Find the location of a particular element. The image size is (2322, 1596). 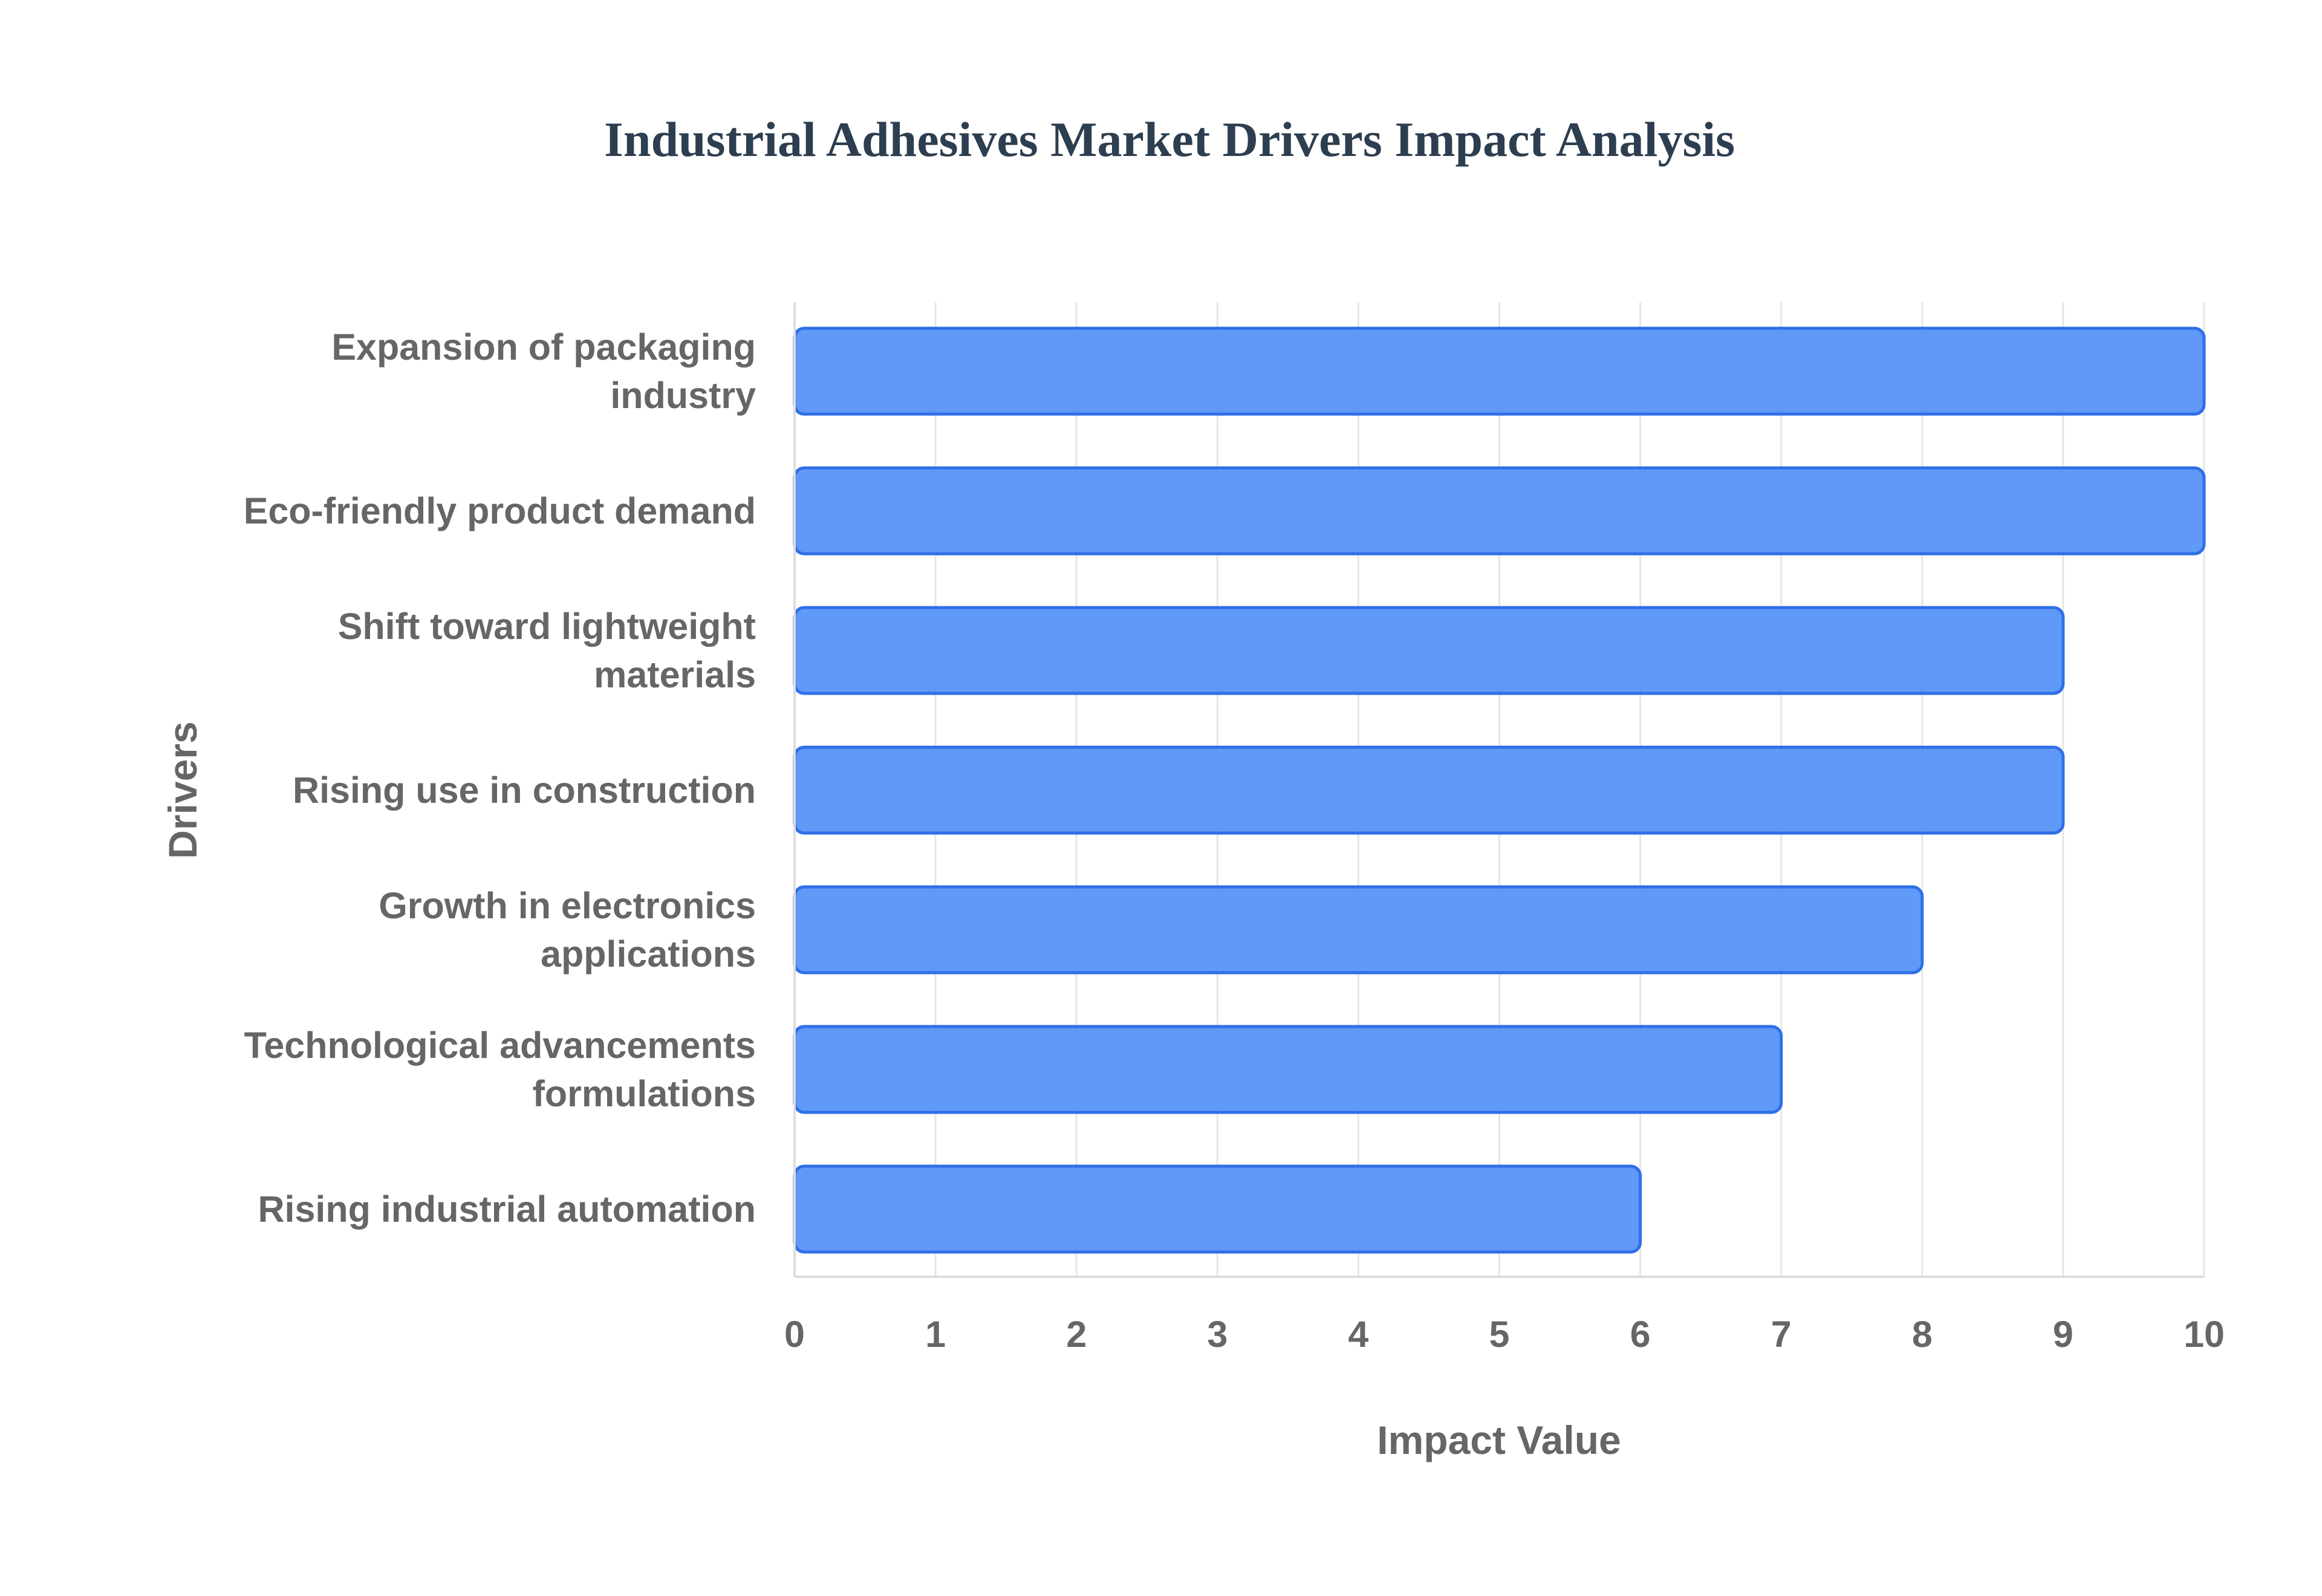

category-label-line: Rising use in construction is located at coordinates (524, 790).